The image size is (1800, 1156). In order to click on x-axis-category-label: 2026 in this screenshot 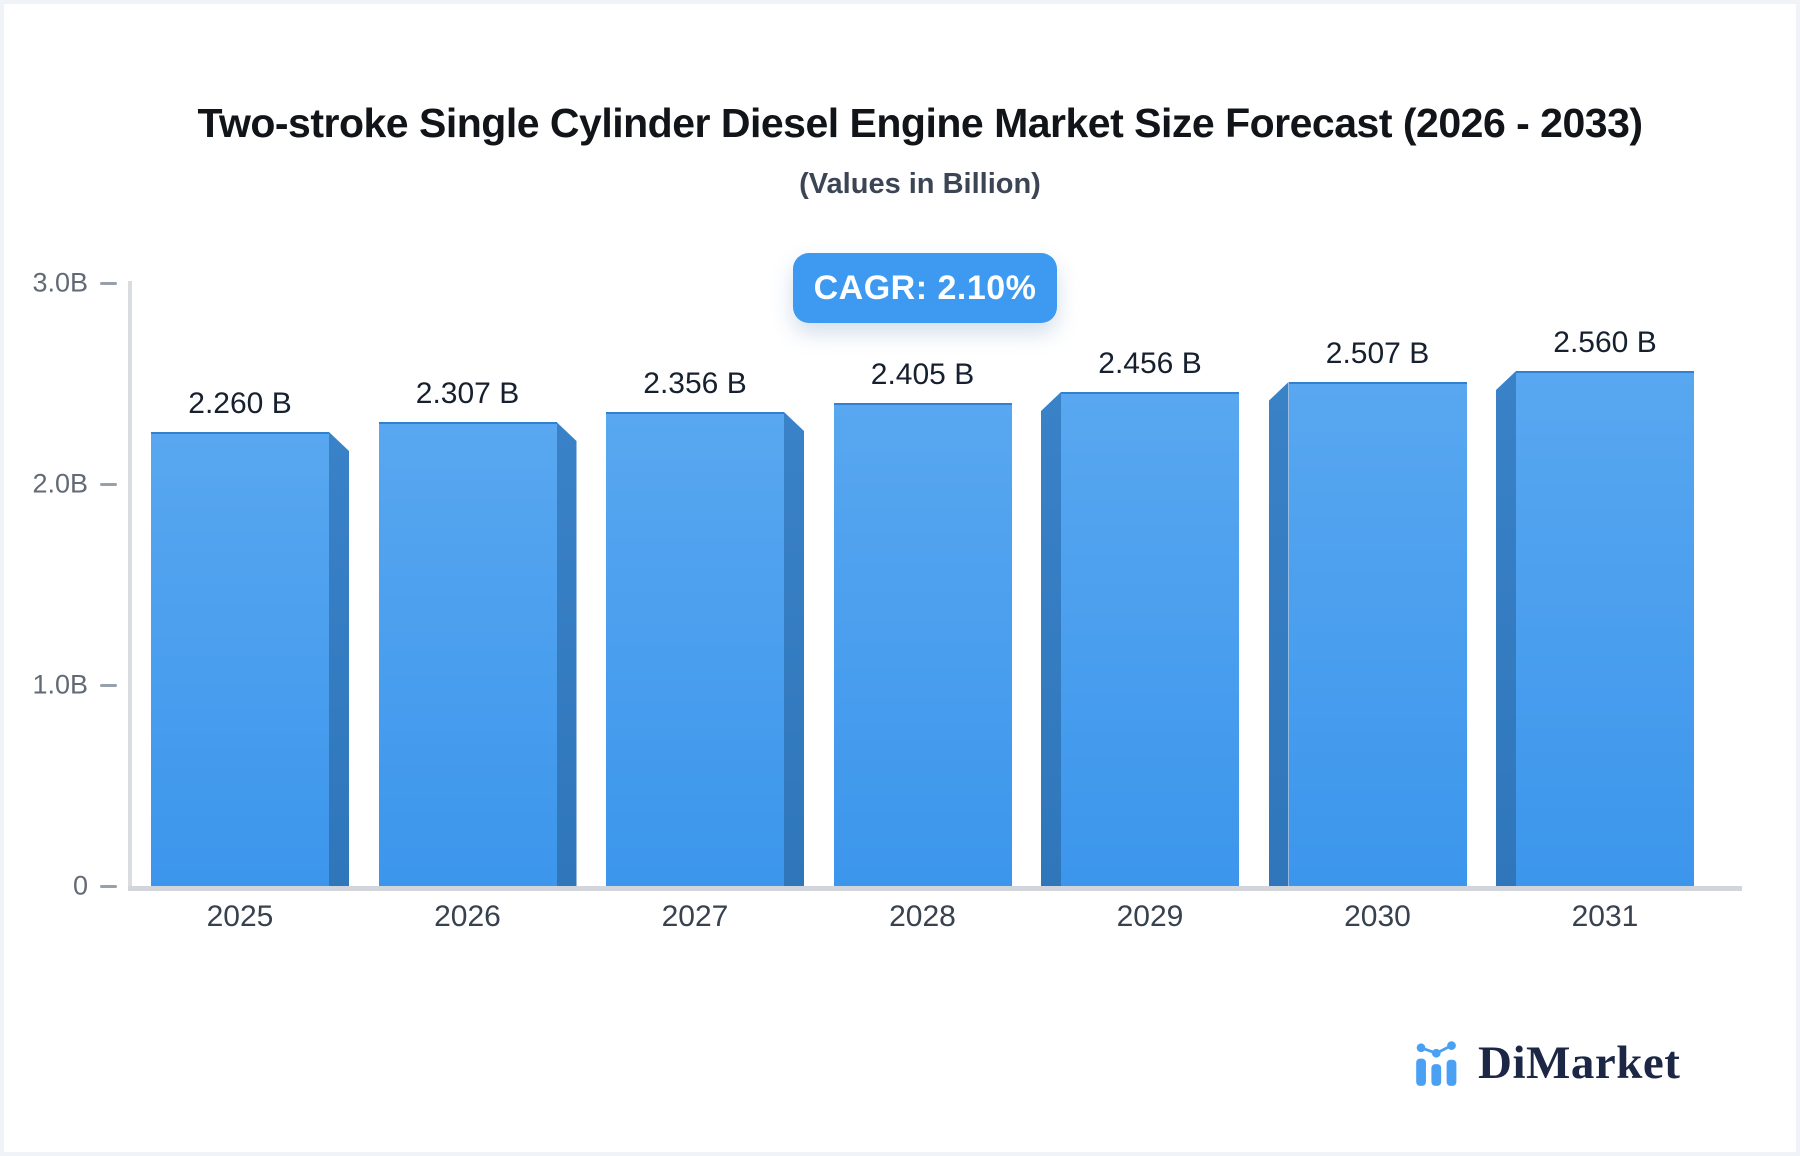, I will do `click(467, 916)`.